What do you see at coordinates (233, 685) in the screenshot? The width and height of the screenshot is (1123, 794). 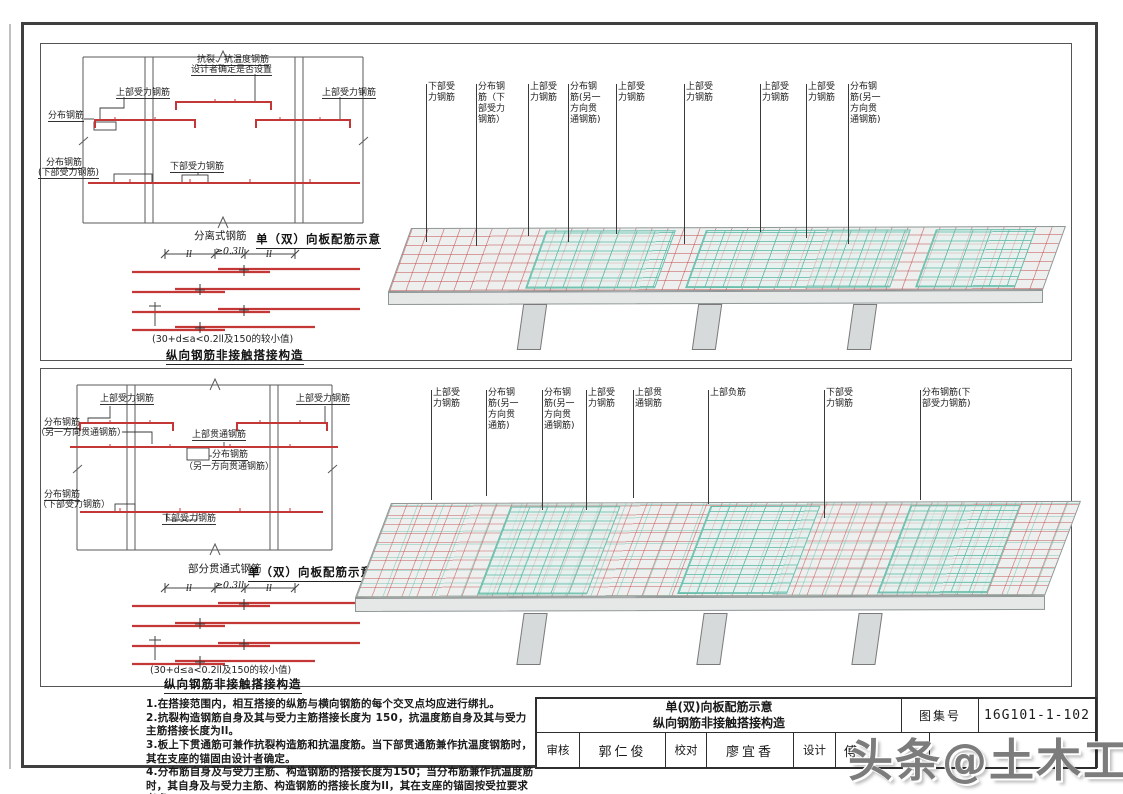 I see `splice-title-bottom: 纵向钢筋非接触搭接构造` at bounding box center [233, 685].